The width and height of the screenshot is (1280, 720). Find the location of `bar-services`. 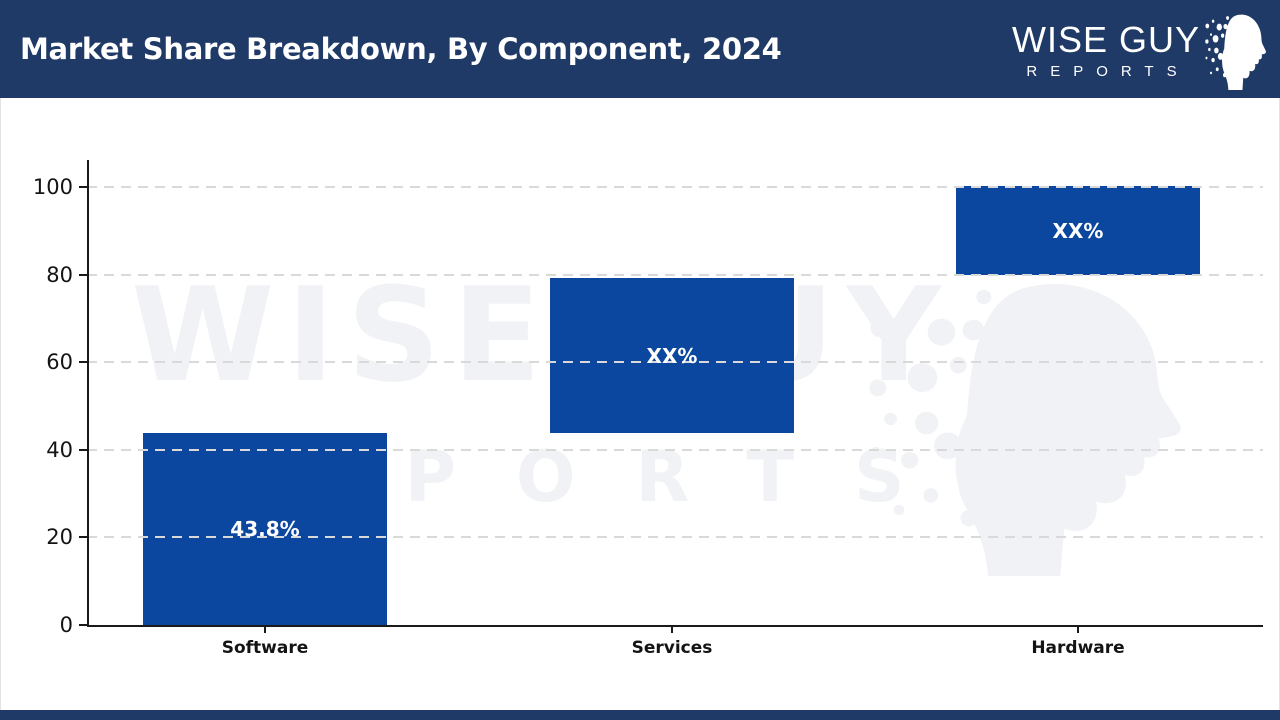

bar-services is located at coordinates (672, 356).